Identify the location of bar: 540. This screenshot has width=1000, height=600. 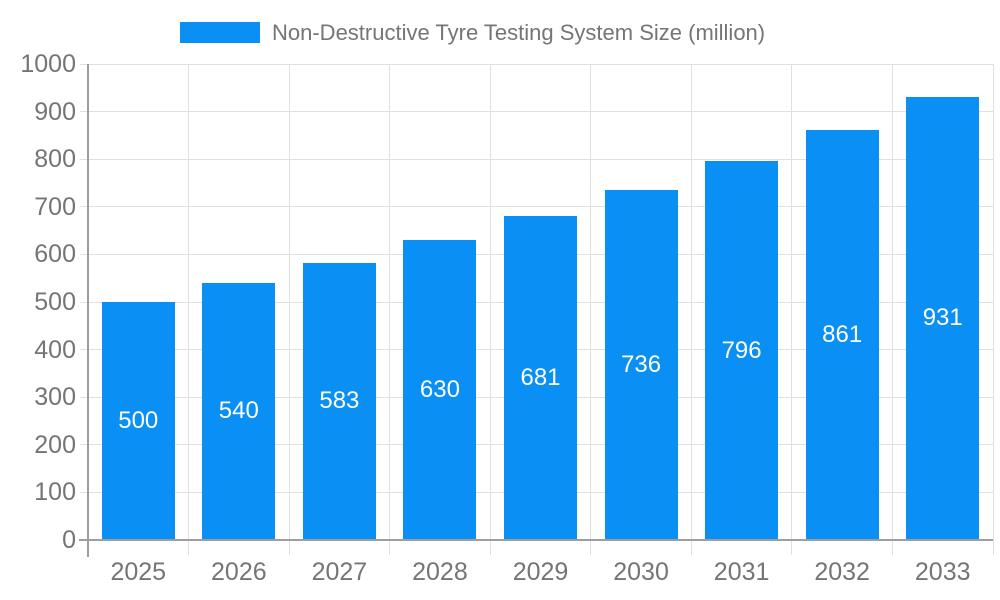
(239, 411).